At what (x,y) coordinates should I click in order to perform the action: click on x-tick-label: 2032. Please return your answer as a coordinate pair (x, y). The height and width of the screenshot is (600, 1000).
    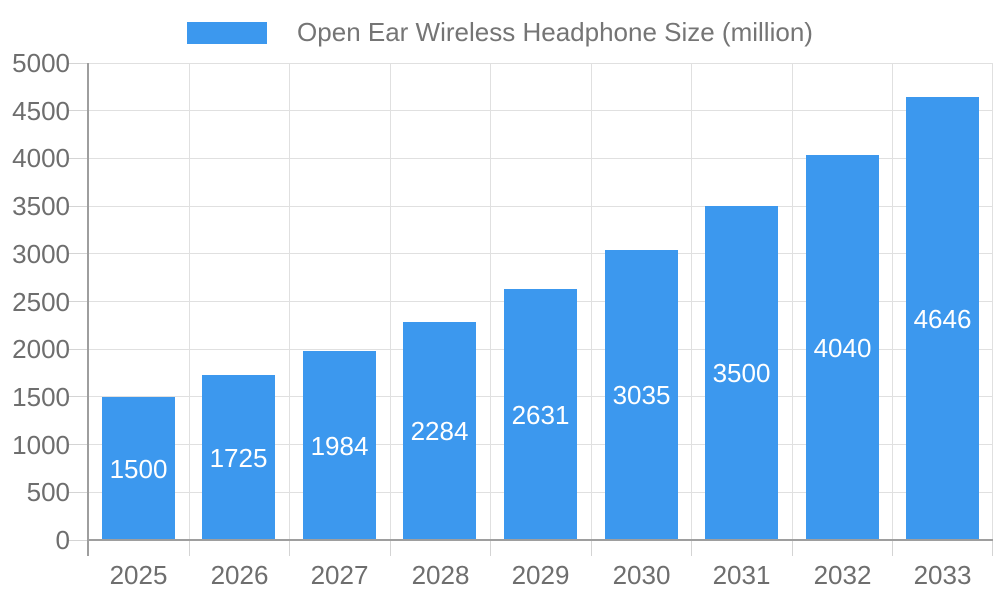
    Looking at the image, I should click on (842, 575).